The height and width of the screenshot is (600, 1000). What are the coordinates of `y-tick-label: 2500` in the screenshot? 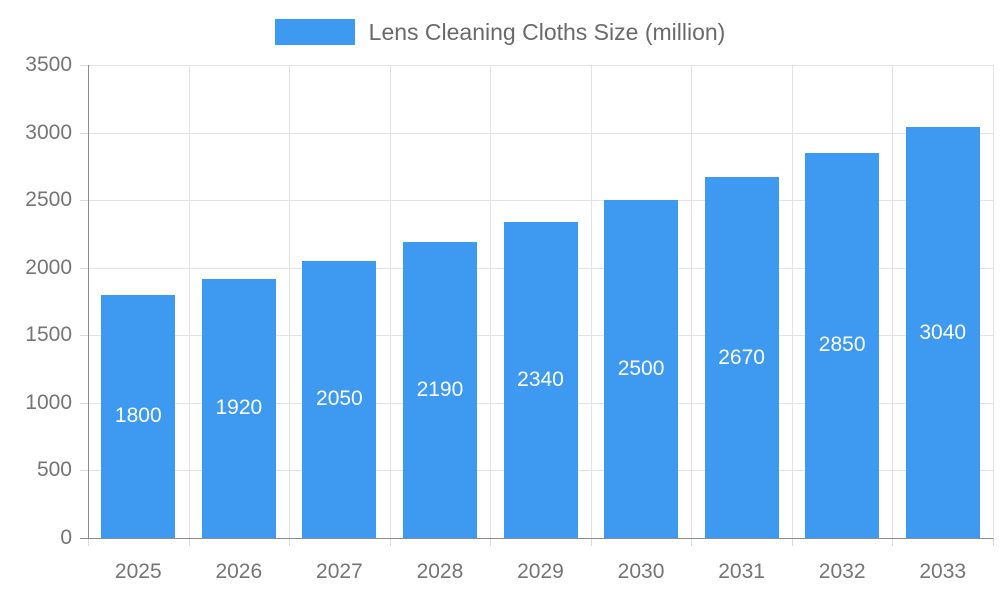 It's located at (48, 200).